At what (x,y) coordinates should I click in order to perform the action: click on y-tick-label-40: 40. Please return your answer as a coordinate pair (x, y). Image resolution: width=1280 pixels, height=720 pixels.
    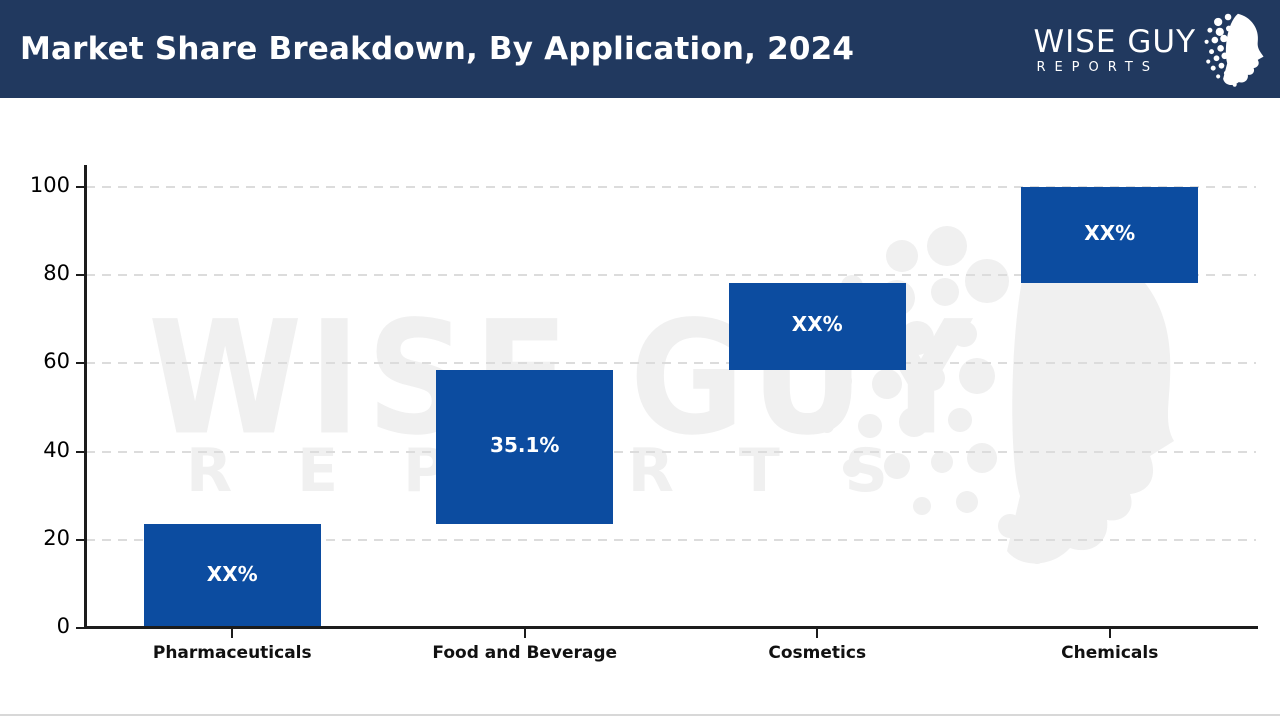
    Looking at the image, I should click on (56, 449).